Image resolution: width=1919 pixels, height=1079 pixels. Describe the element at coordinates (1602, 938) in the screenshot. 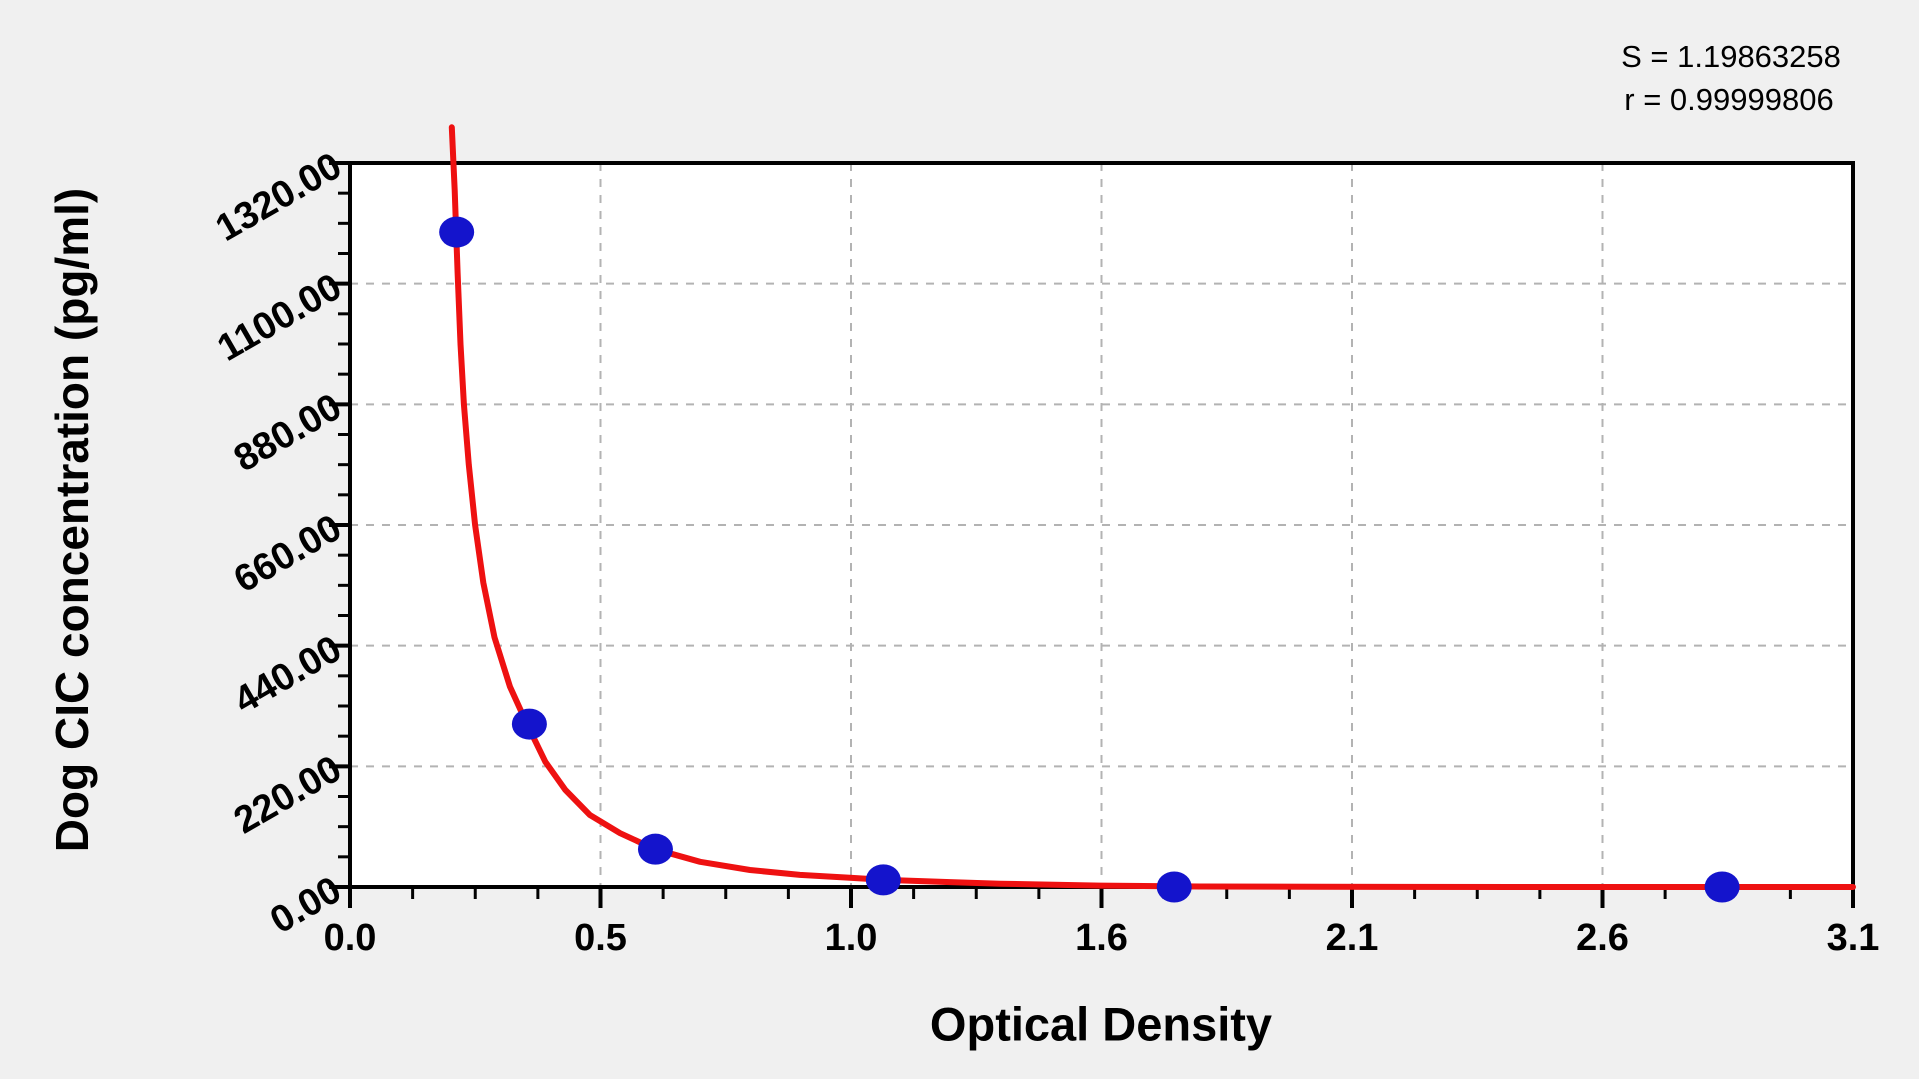

I see `x-tick-label: 2.6` at that location.